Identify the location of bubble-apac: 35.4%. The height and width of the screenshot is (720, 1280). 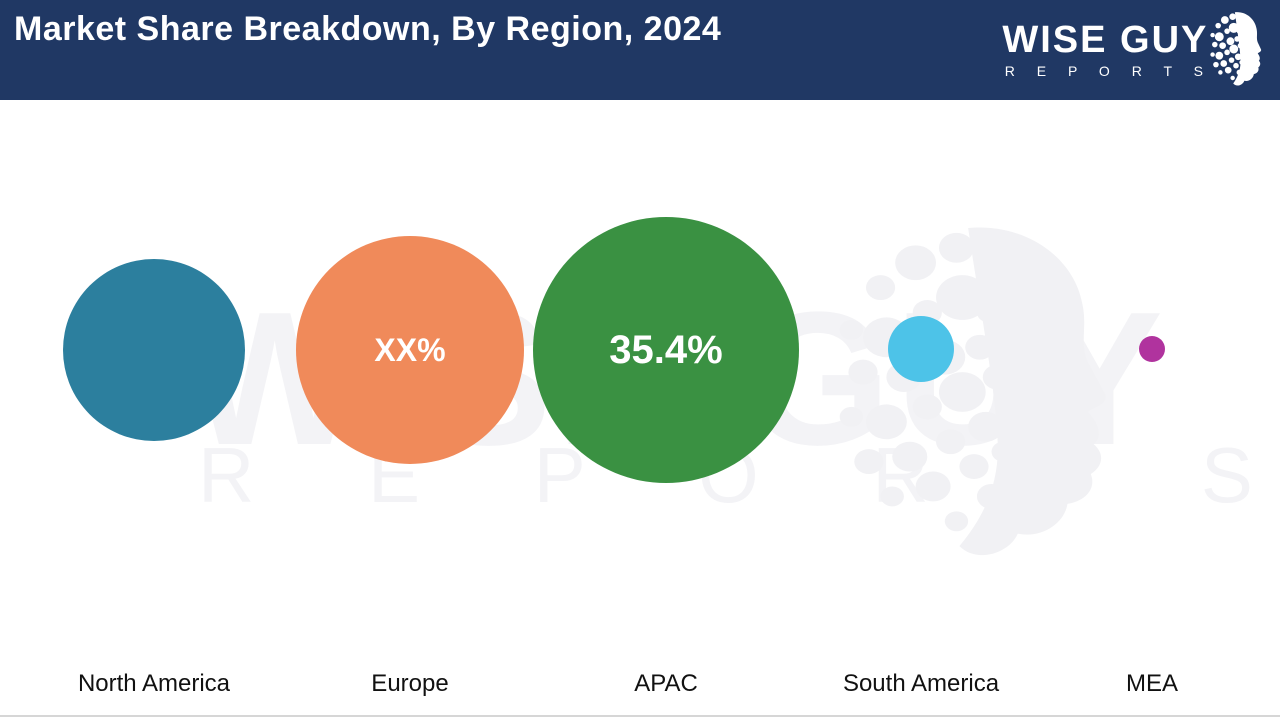
(666, 350).